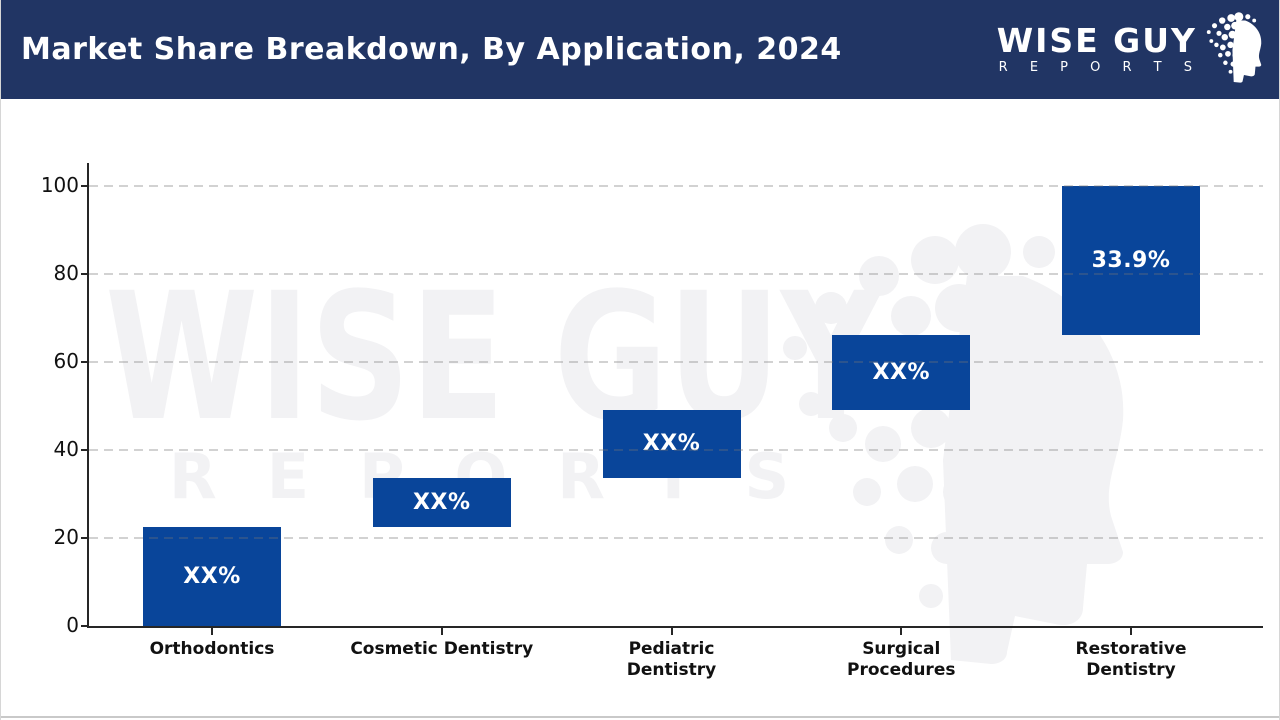 This screenshot has width=1280, height=720. Describe the element at coordinates (59, 185) in the screenshot. I see `y-tick-label: 100` at that location.